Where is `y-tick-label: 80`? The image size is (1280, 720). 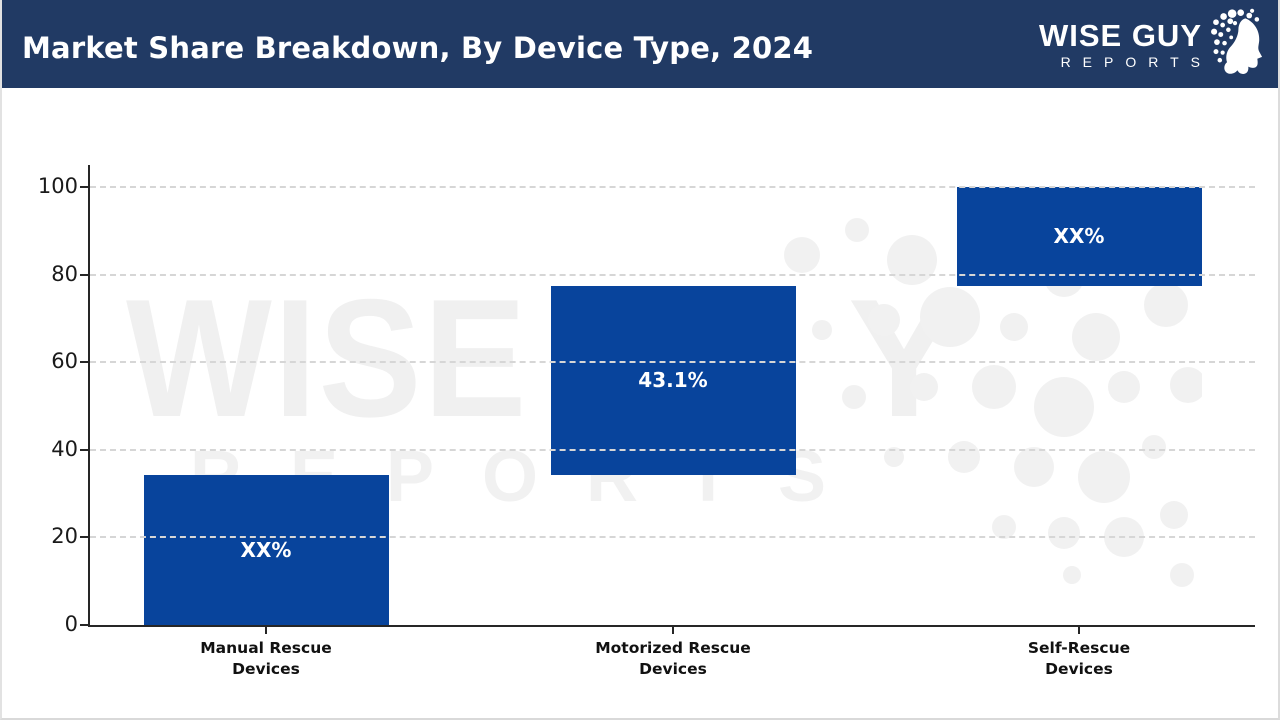 y-tick-label: 80 is located at coordinates (64, 273).